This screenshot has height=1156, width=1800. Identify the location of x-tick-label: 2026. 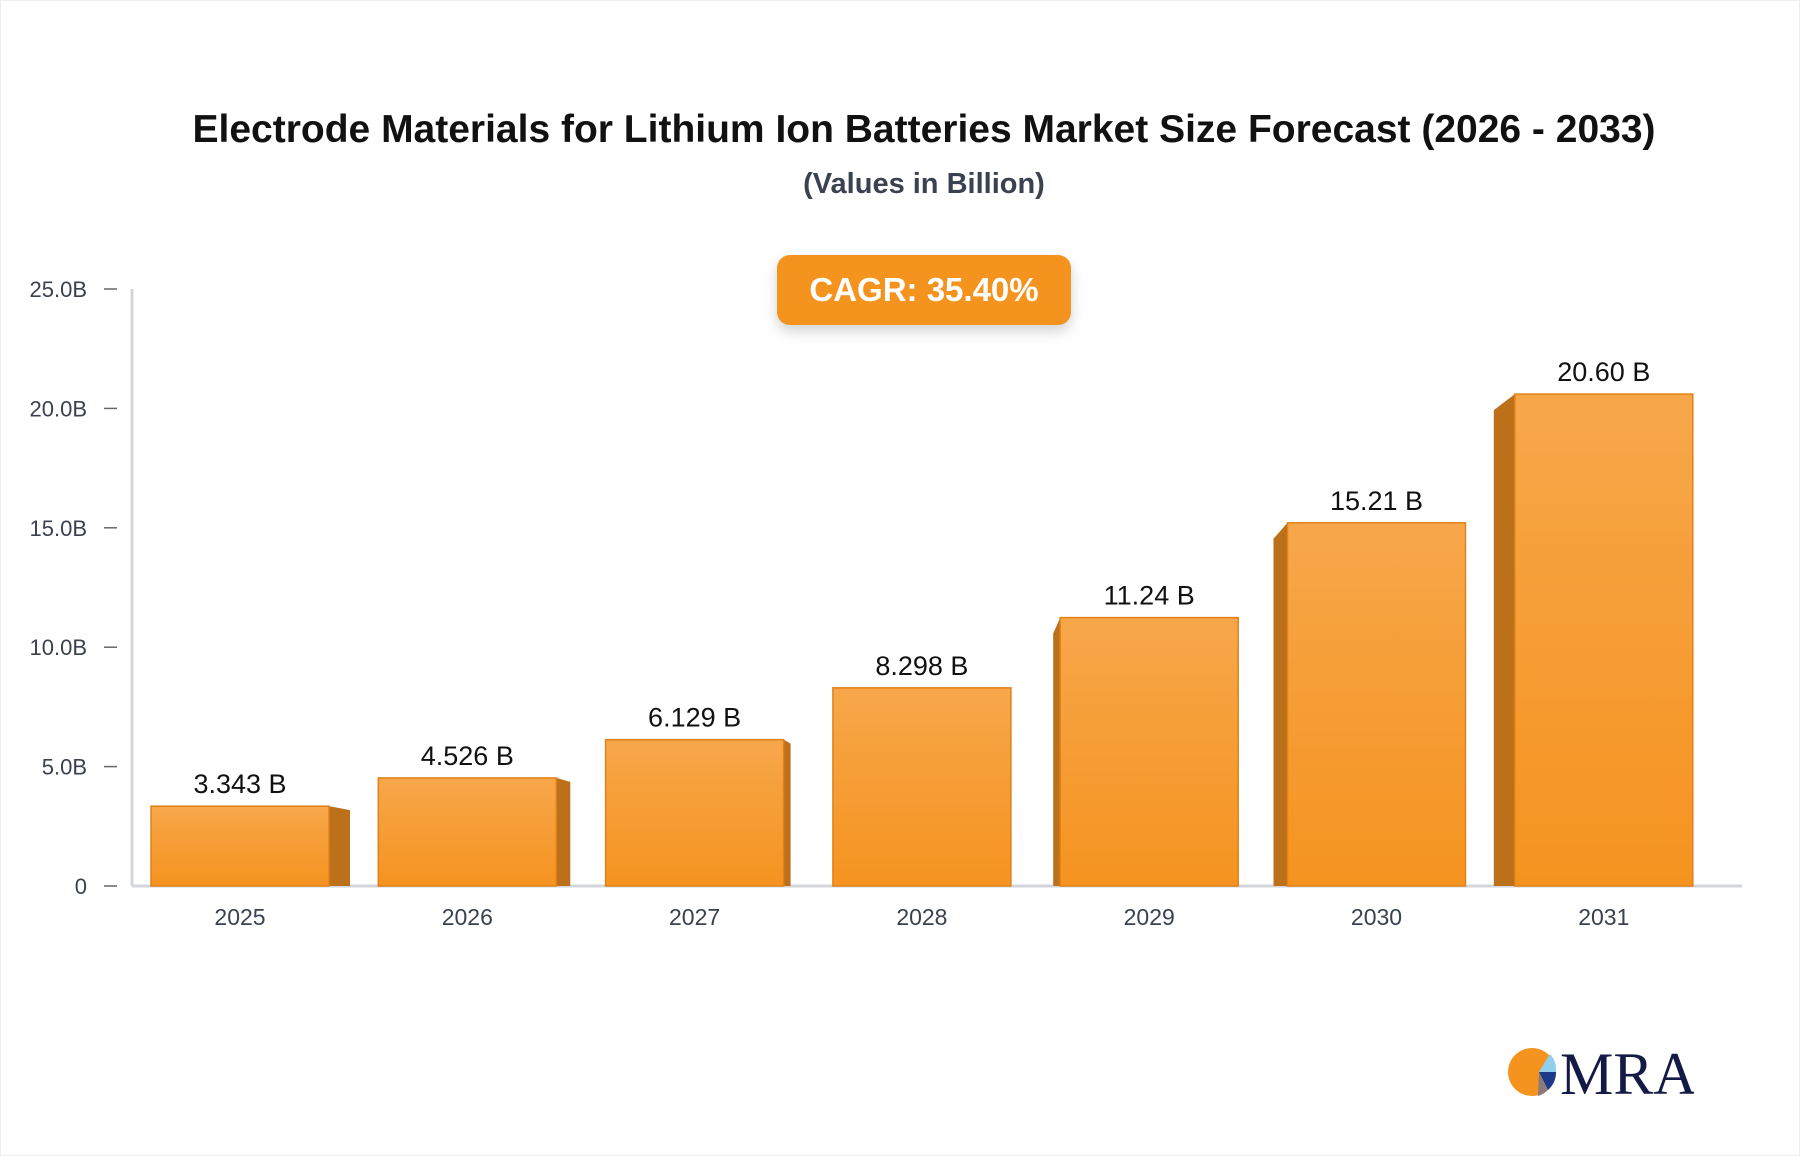
(467, 917).